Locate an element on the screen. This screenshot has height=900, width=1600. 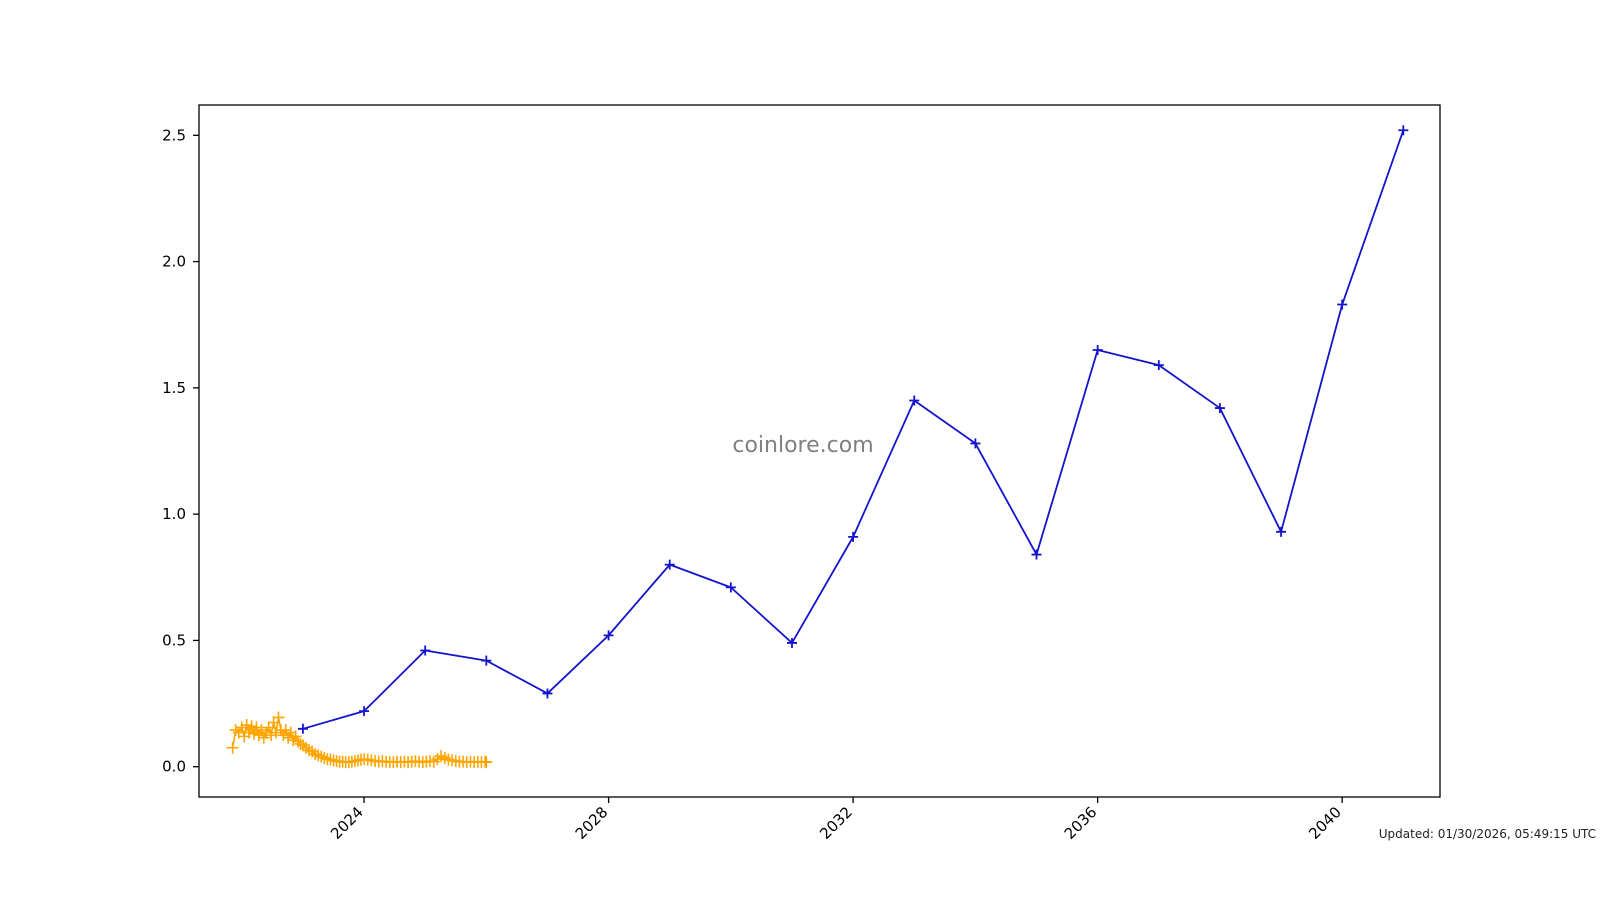
x-tick-label: 2032 is located at coordinates (836, 823).